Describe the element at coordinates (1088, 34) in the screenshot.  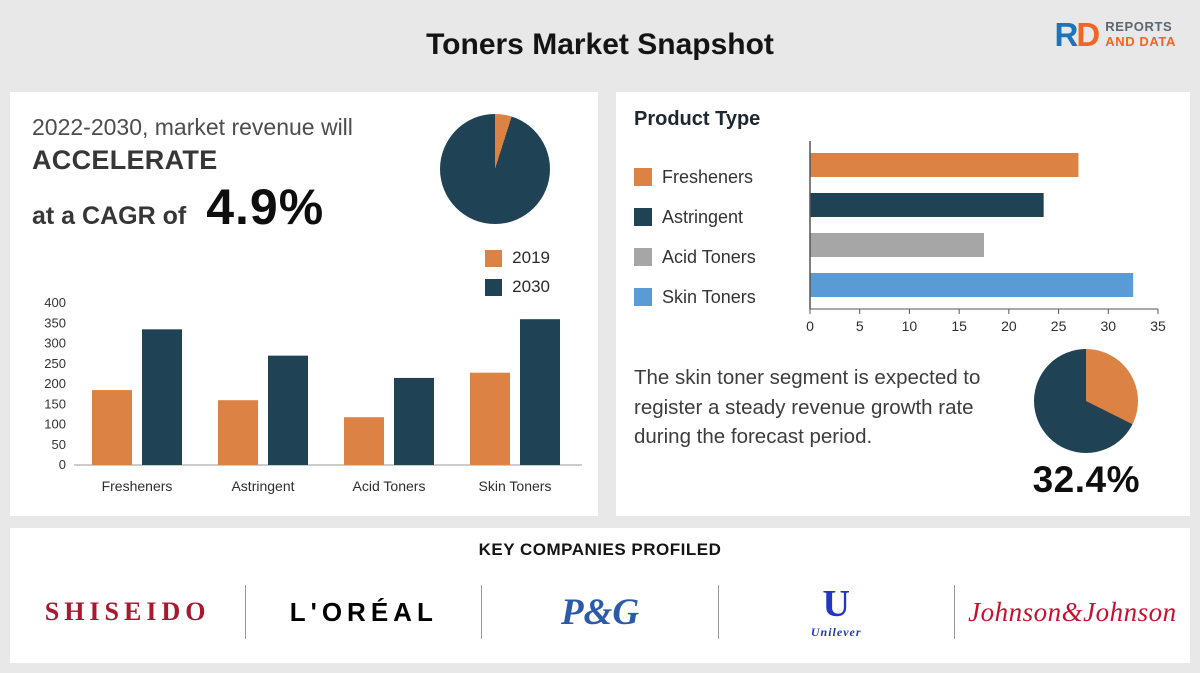
I see `logo-mark-d: D` at that location.